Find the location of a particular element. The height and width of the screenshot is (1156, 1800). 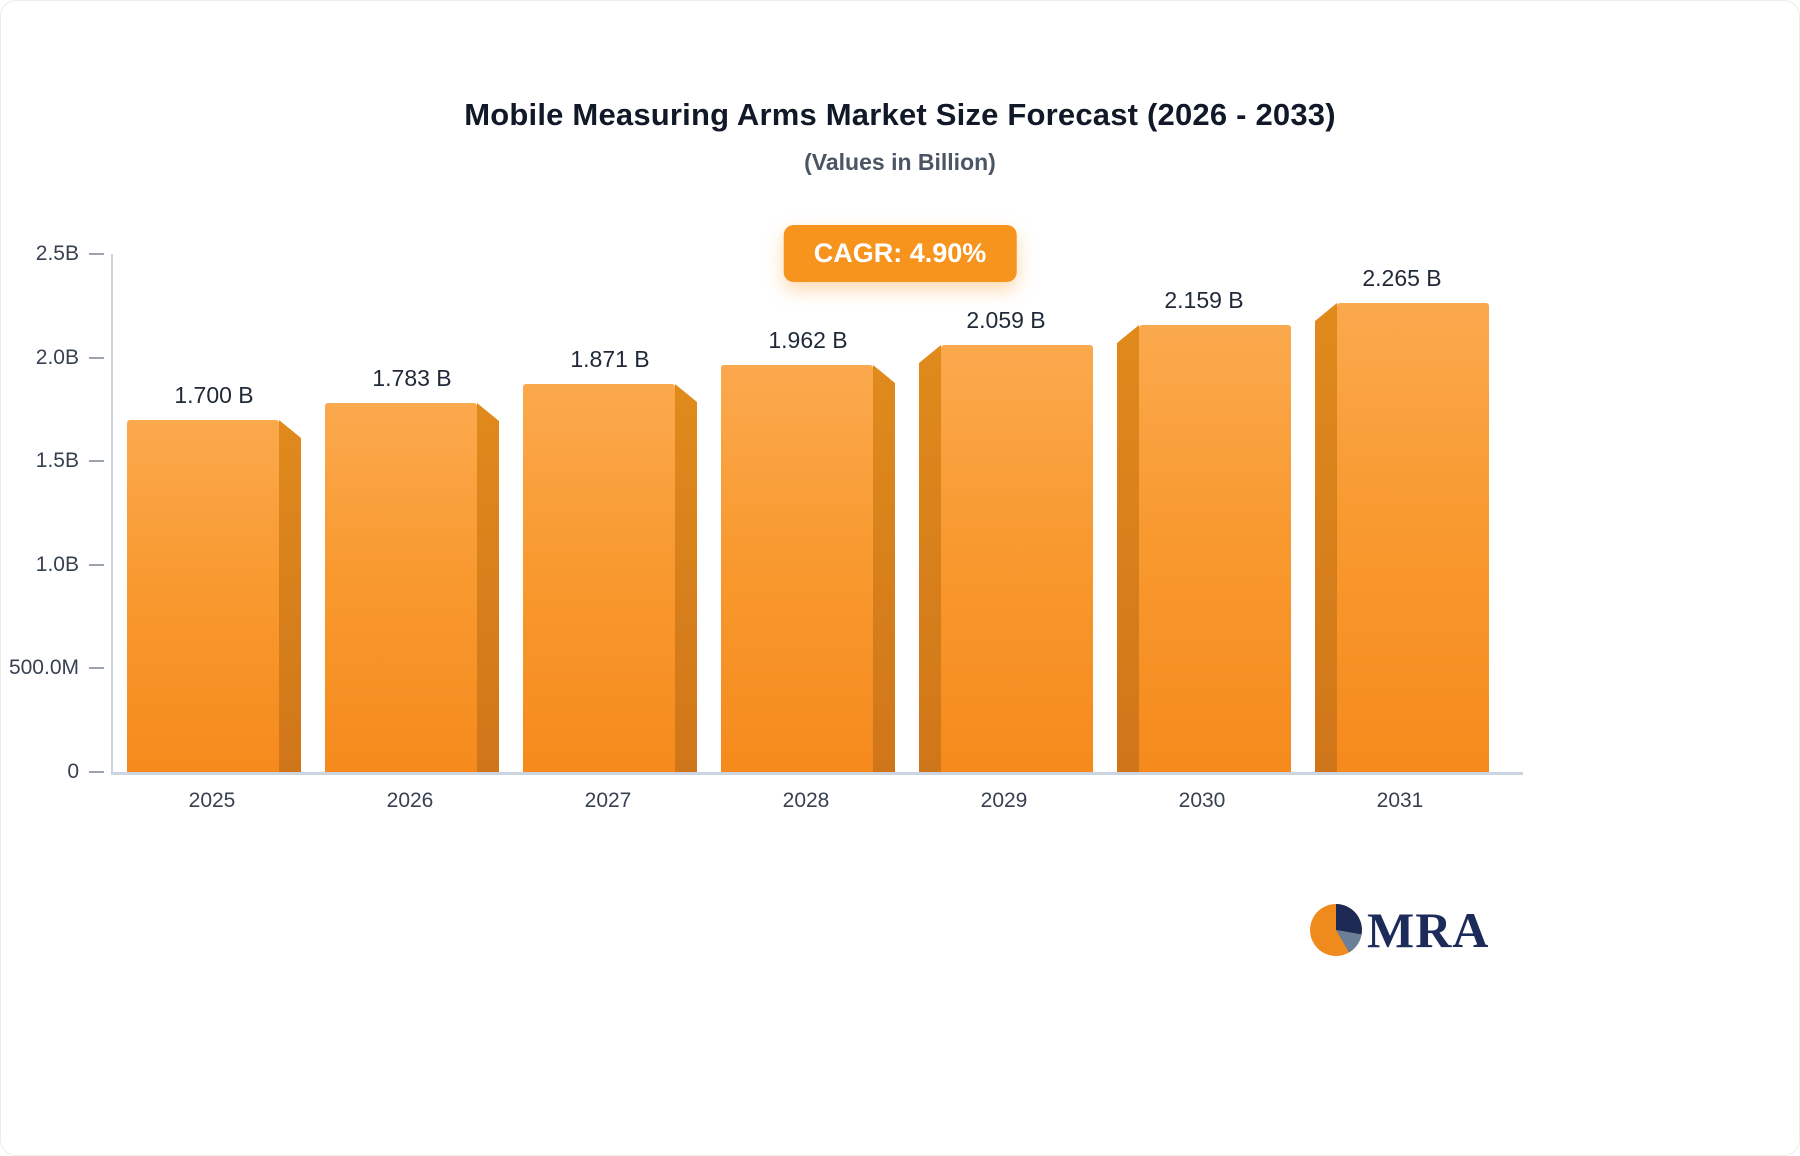

bar-value-label: 2.265 B is located at coordinates (1402, 278).